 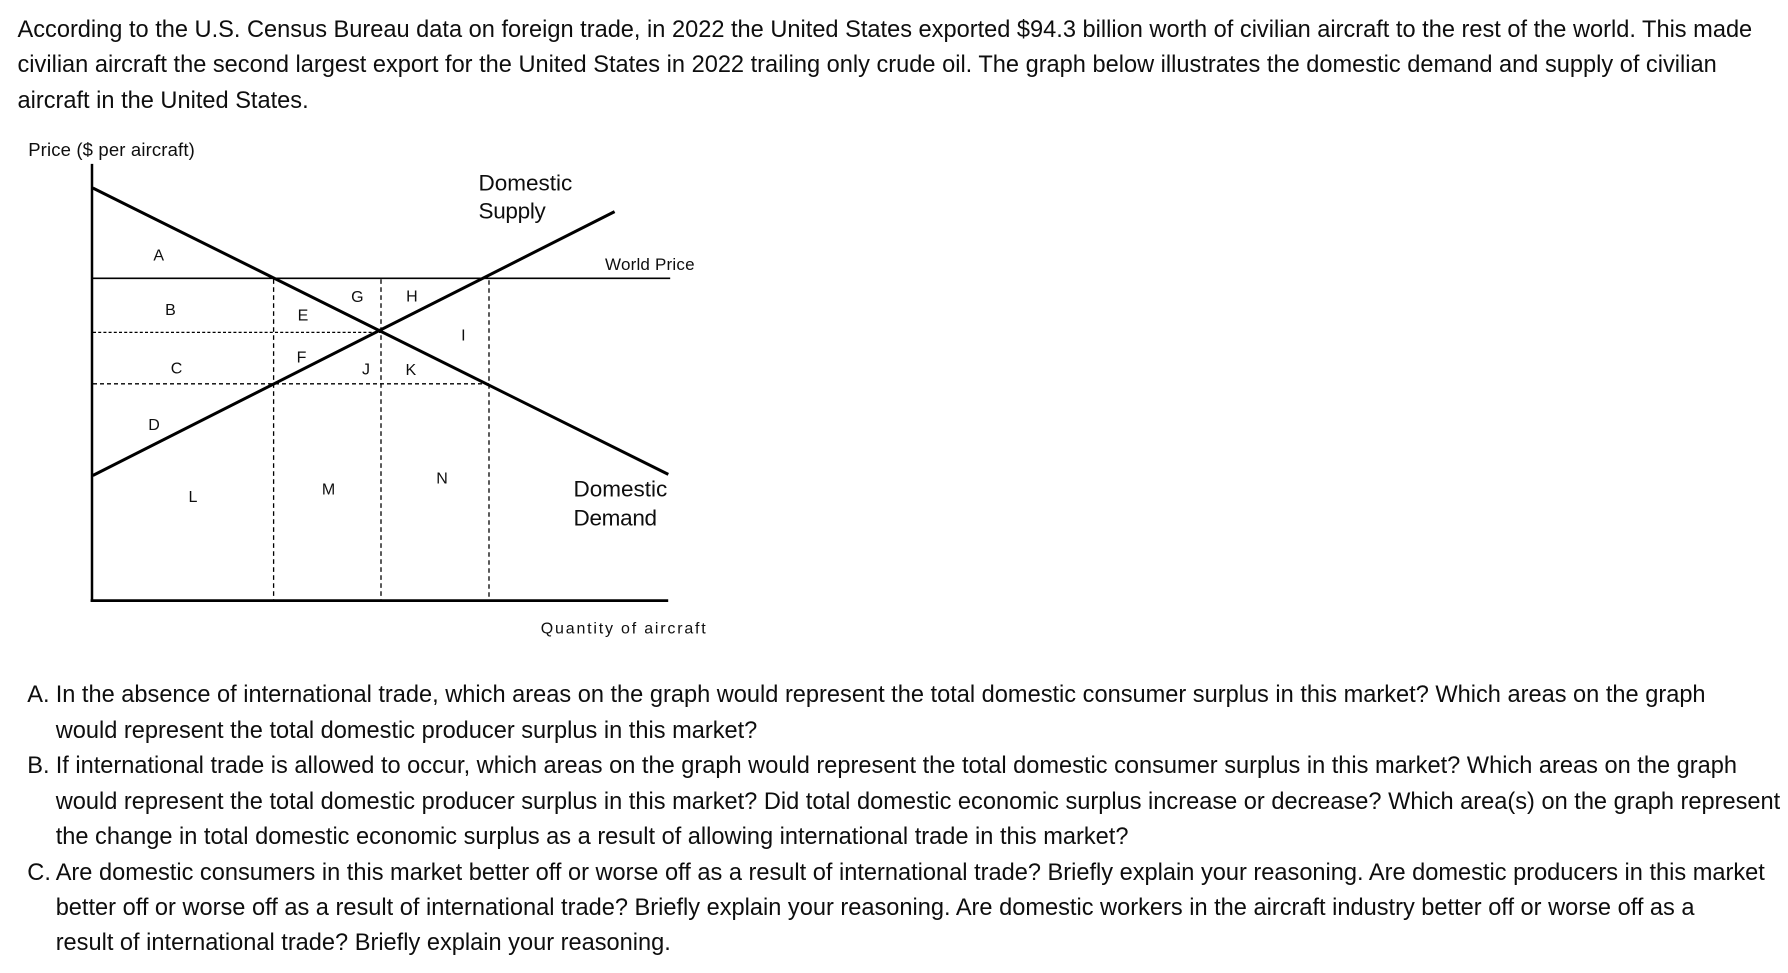 What do you see at coordinates (366, 370) in the screenshot?
I see `svg-text: J` at bounding box center [366, 370].